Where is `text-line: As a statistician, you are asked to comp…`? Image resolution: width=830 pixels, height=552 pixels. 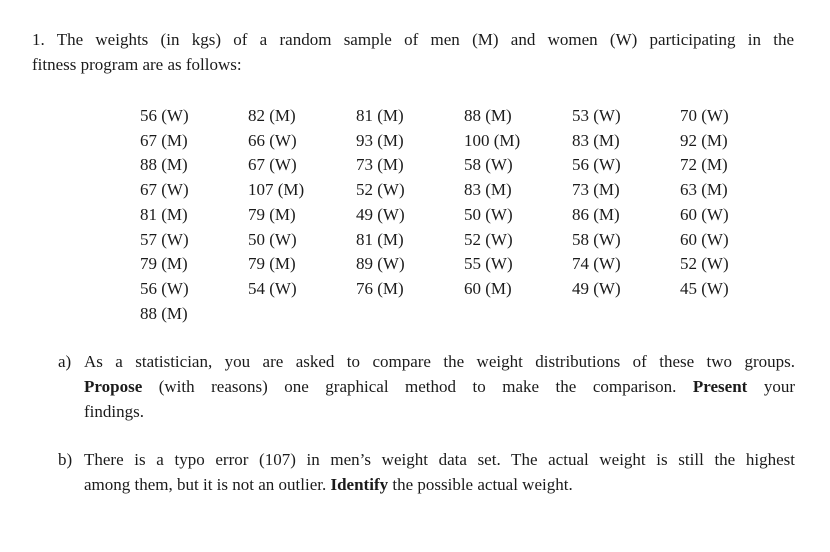 text-line: As a statistician, you are asked to comp… is located at coordinates (439, 361).